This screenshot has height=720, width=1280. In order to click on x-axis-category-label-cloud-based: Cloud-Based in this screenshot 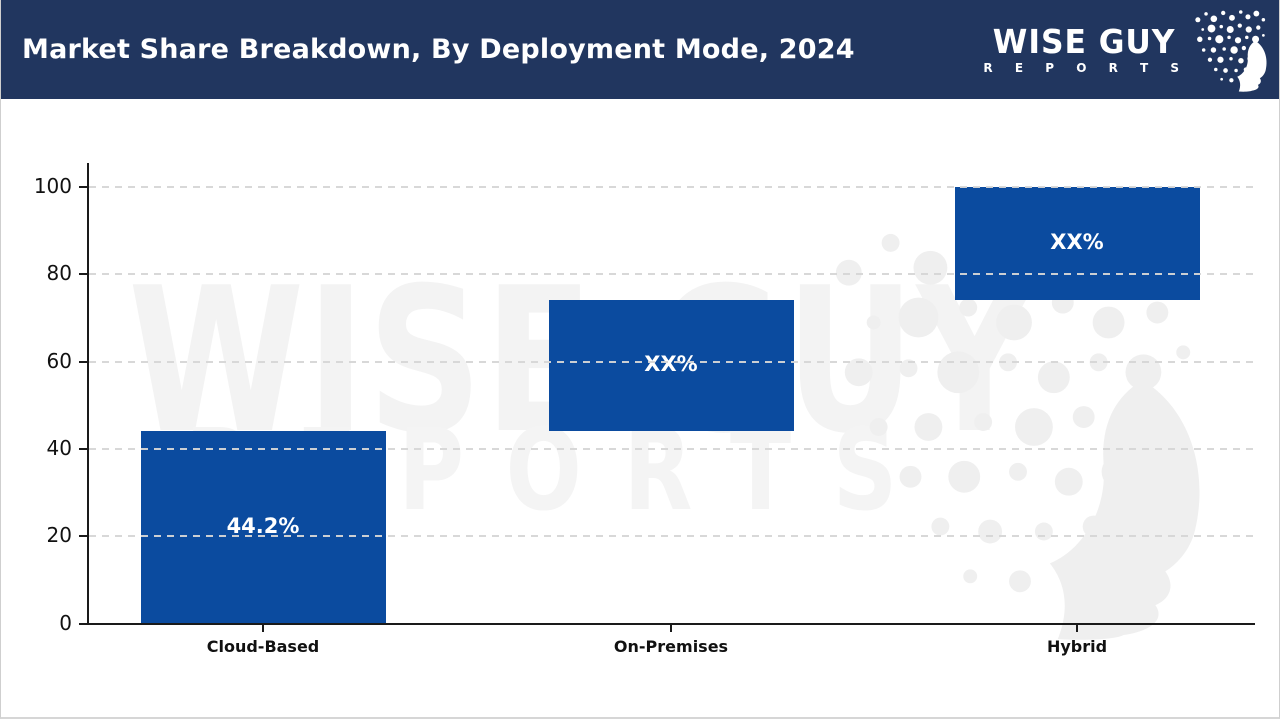, I will do `click(263, 646)`.